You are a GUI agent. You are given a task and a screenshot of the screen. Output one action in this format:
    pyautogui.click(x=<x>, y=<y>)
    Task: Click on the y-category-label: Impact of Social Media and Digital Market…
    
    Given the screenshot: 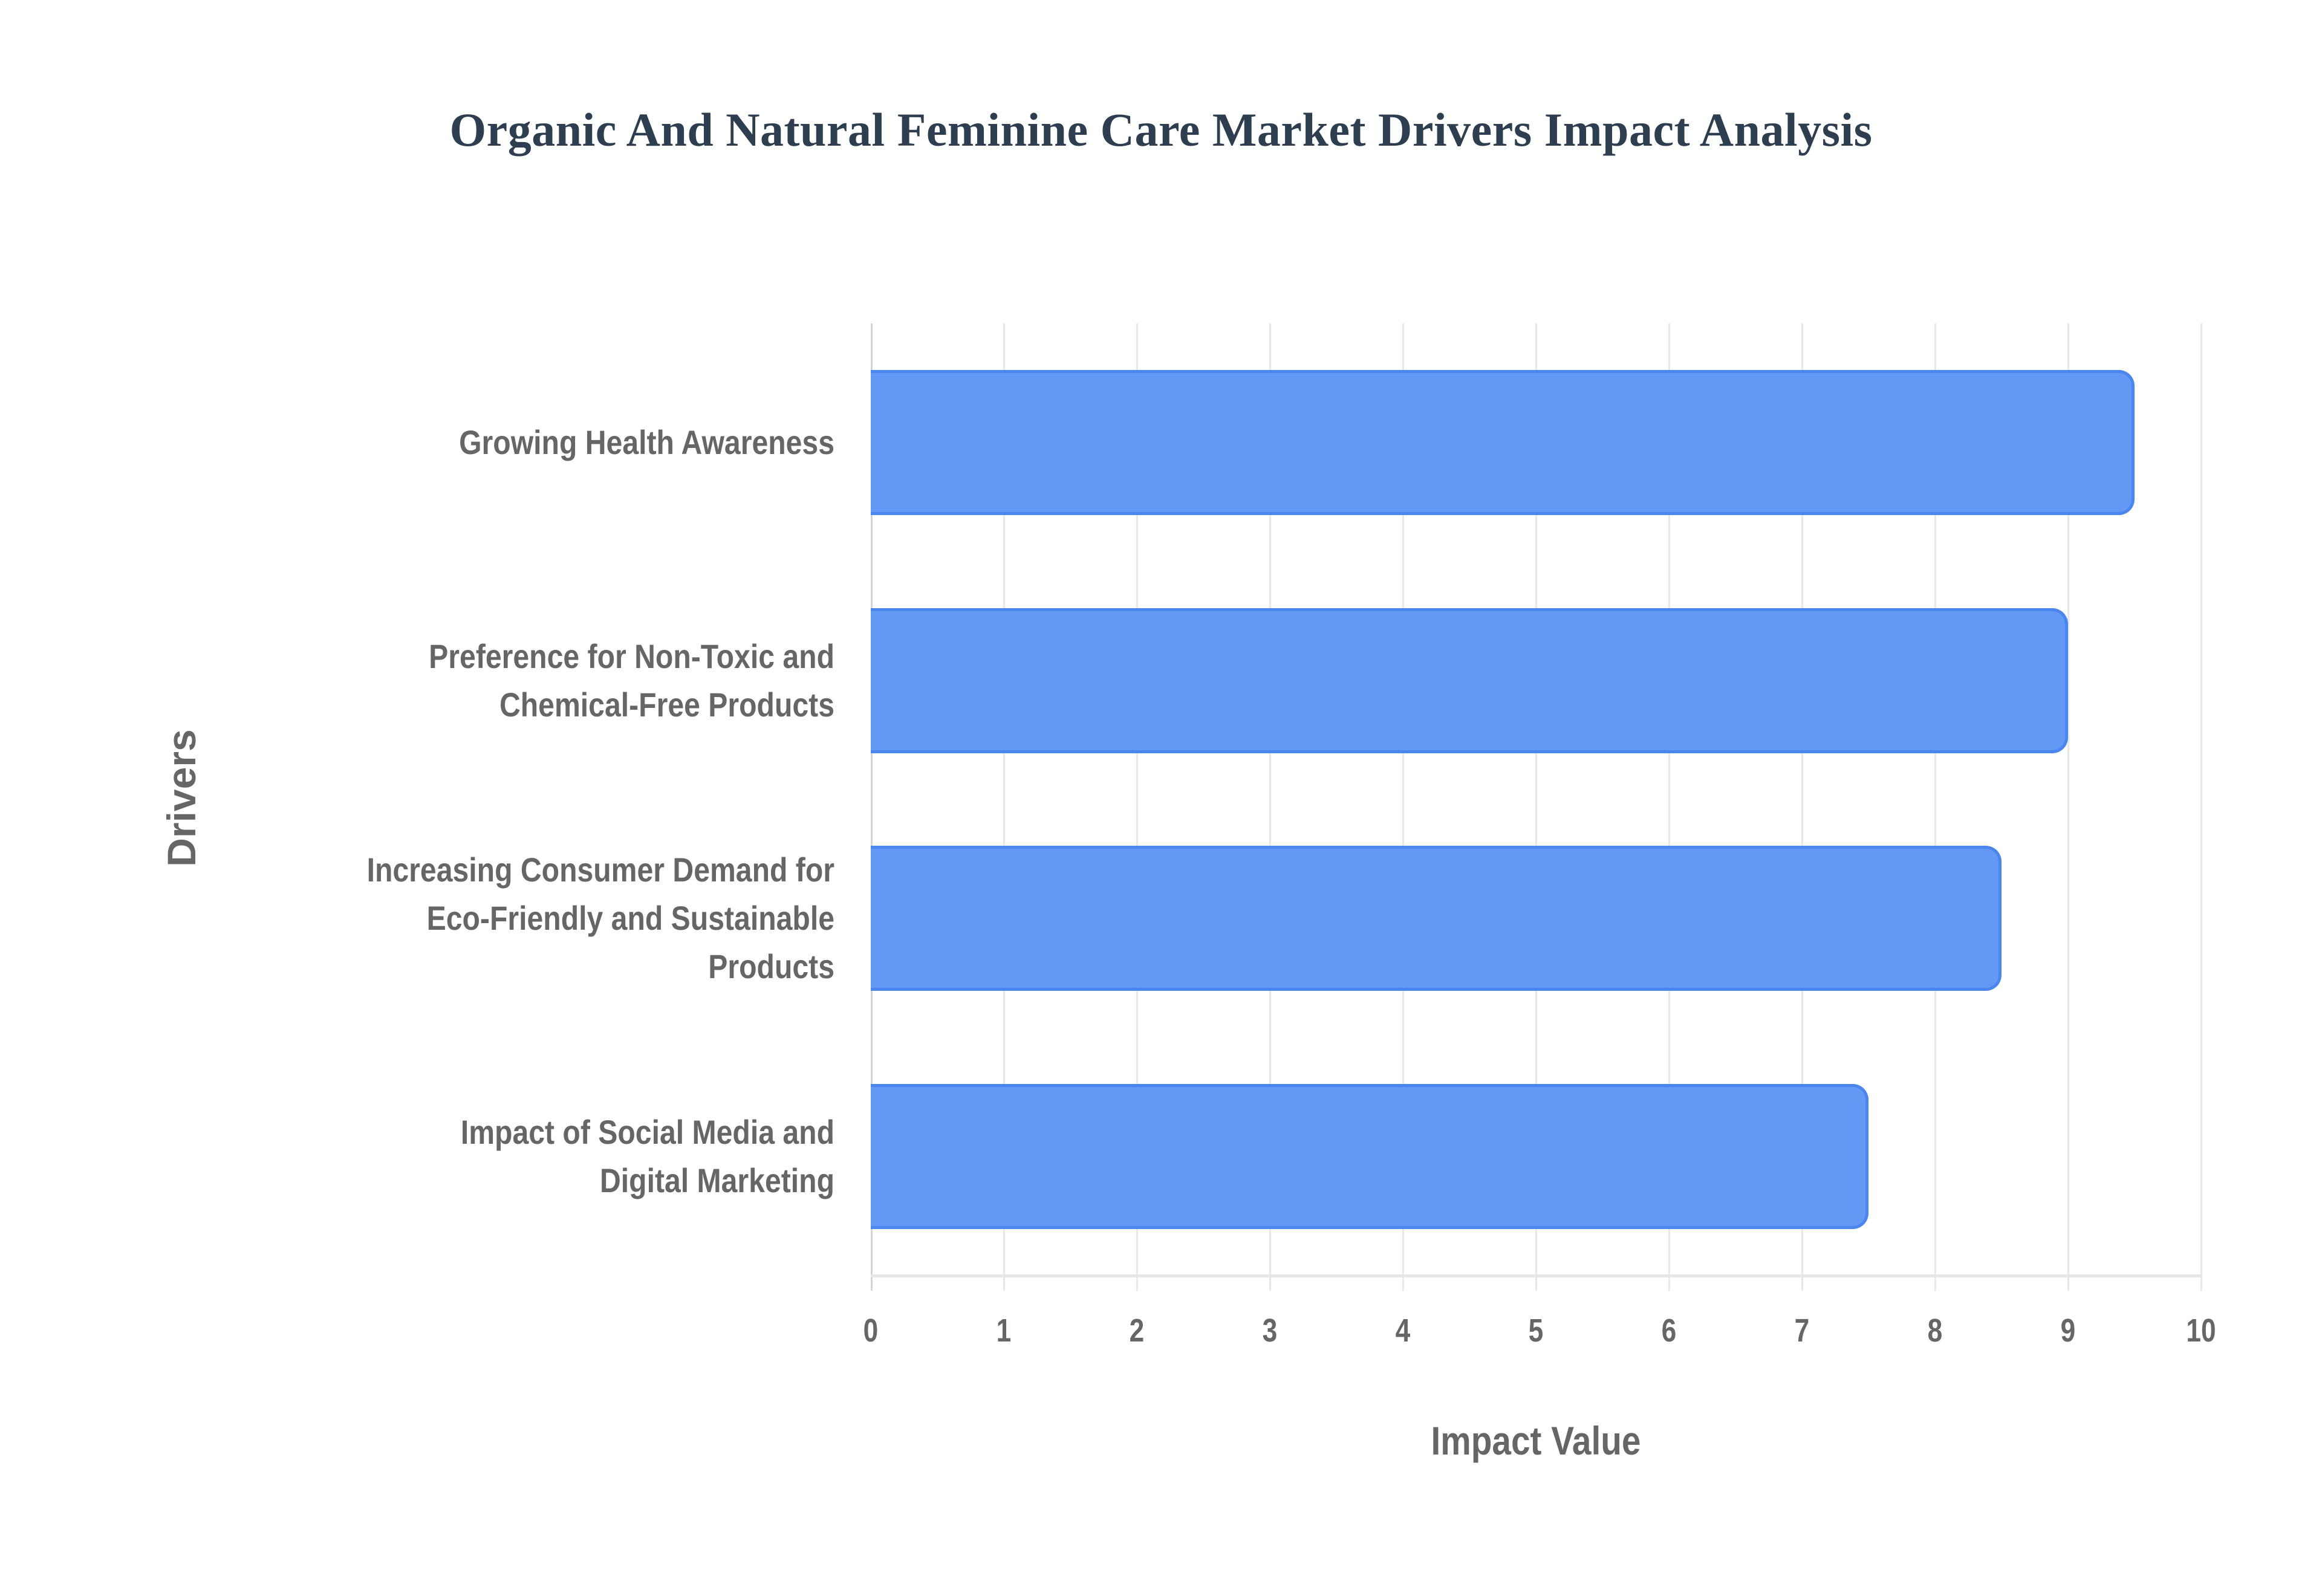 What is the action you would take?
    pyautogui.click(x=574, y=1156)
    